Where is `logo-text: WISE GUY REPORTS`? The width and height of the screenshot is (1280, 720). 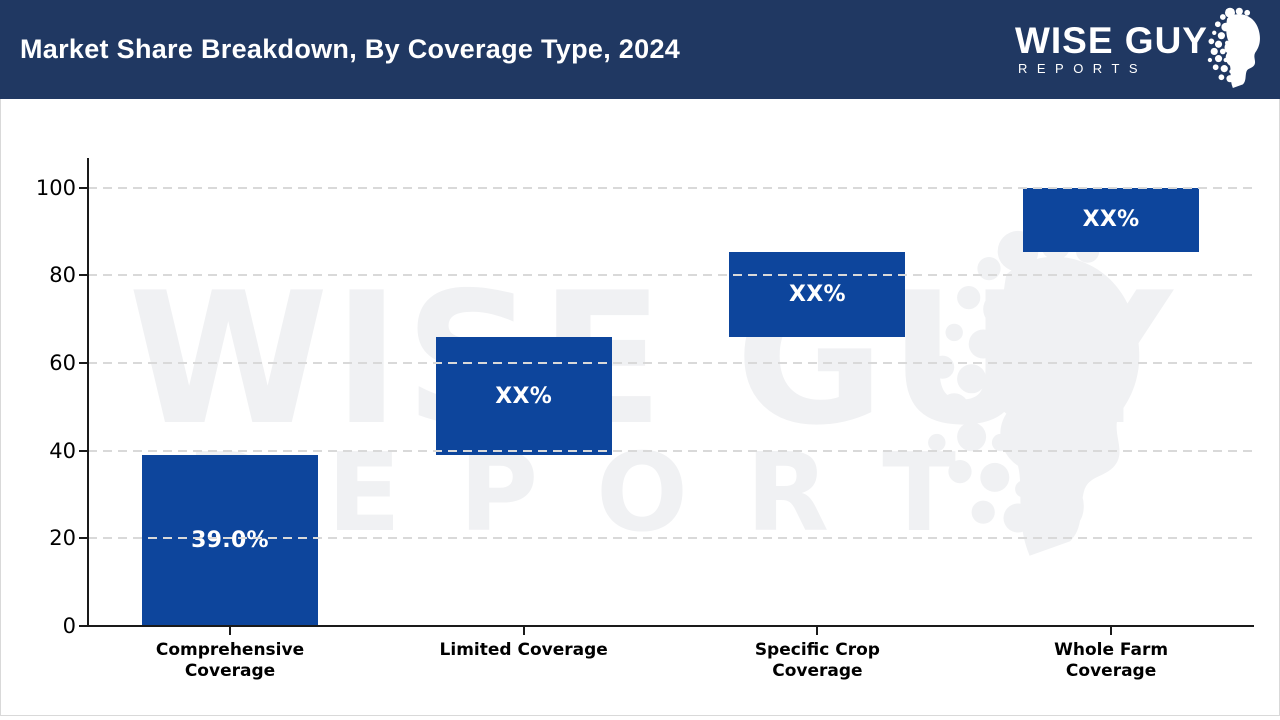 logo-text: WISE GUY REPORTS is located at coordinates (1111, 48).